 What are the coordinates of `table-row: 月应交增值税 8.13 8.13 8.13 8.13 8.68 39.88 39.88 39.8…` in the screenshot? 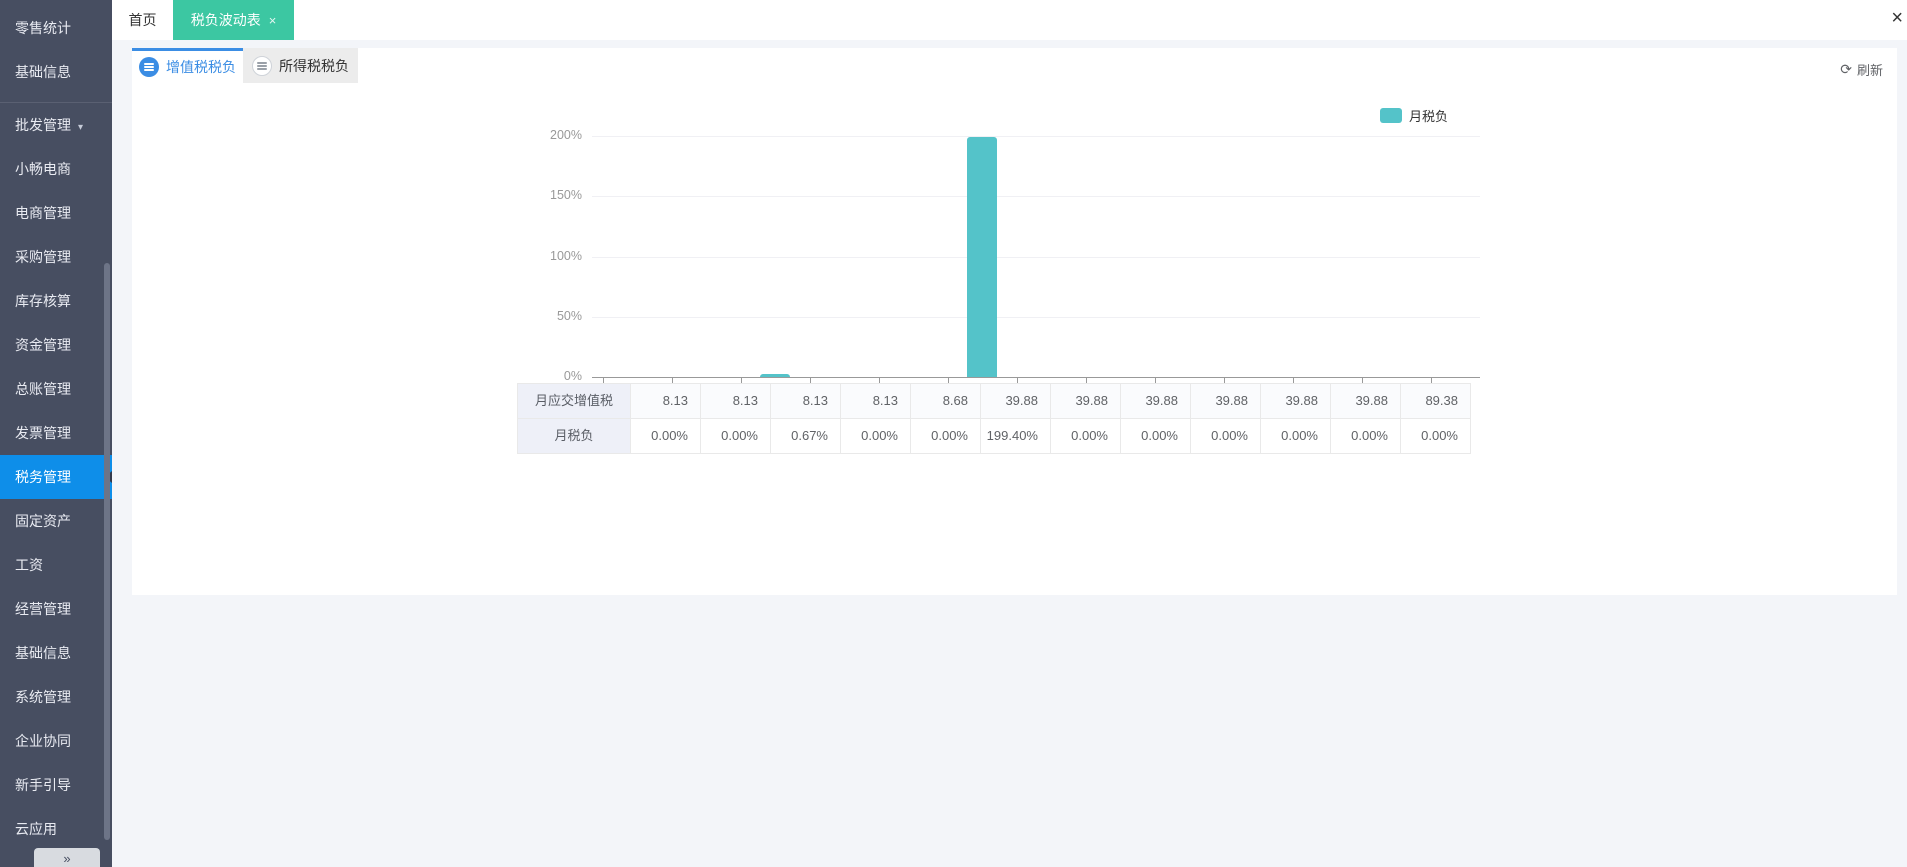 It's located at (994, 401).